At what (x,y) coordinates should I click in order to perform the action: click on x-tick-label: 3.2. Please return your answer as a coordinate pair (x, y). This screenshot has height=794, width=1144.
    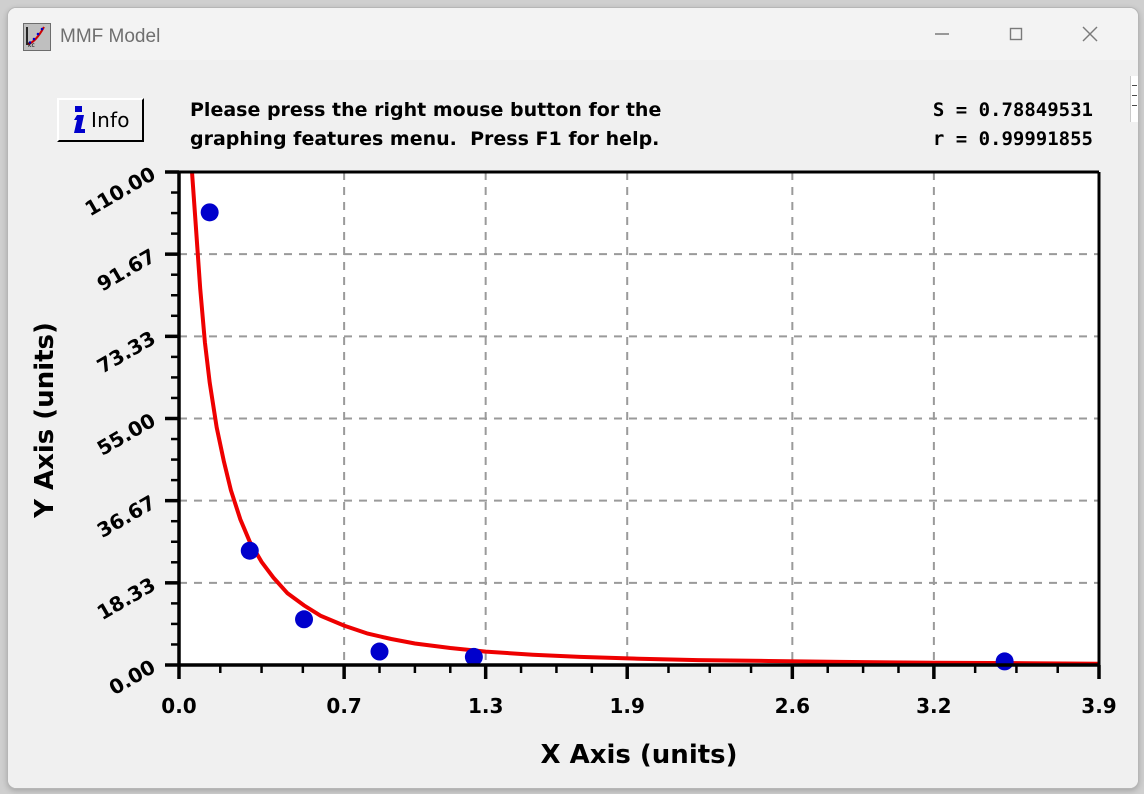
    Looking at the image, I should click on (933, 706).